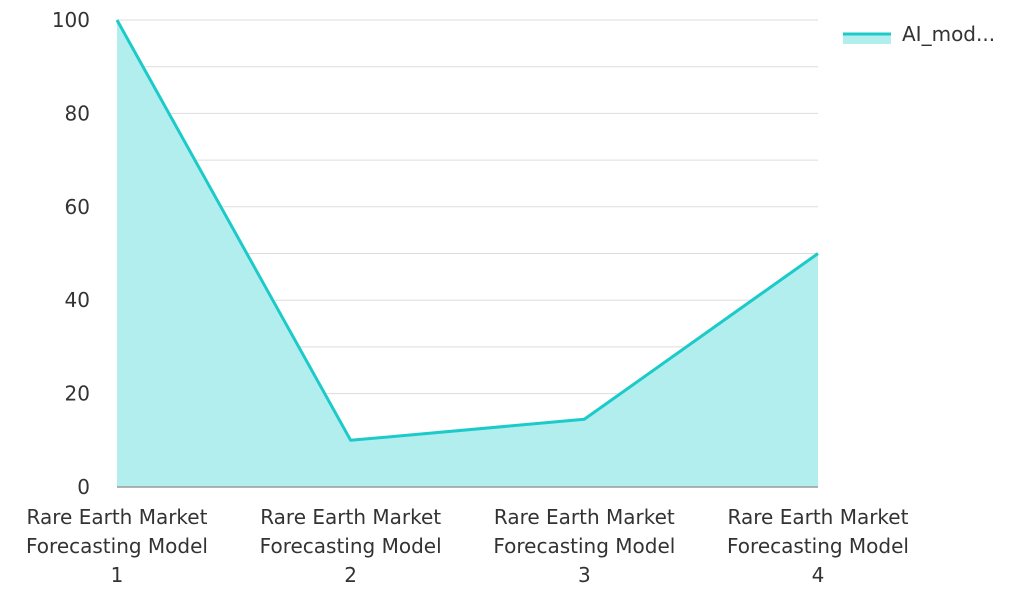  What do you see at coordinates (117, 546) in the screenshot?
I see `x-tick-label: Rare Earth Market Forecasting Model 1` at bounding box center [117, 546].